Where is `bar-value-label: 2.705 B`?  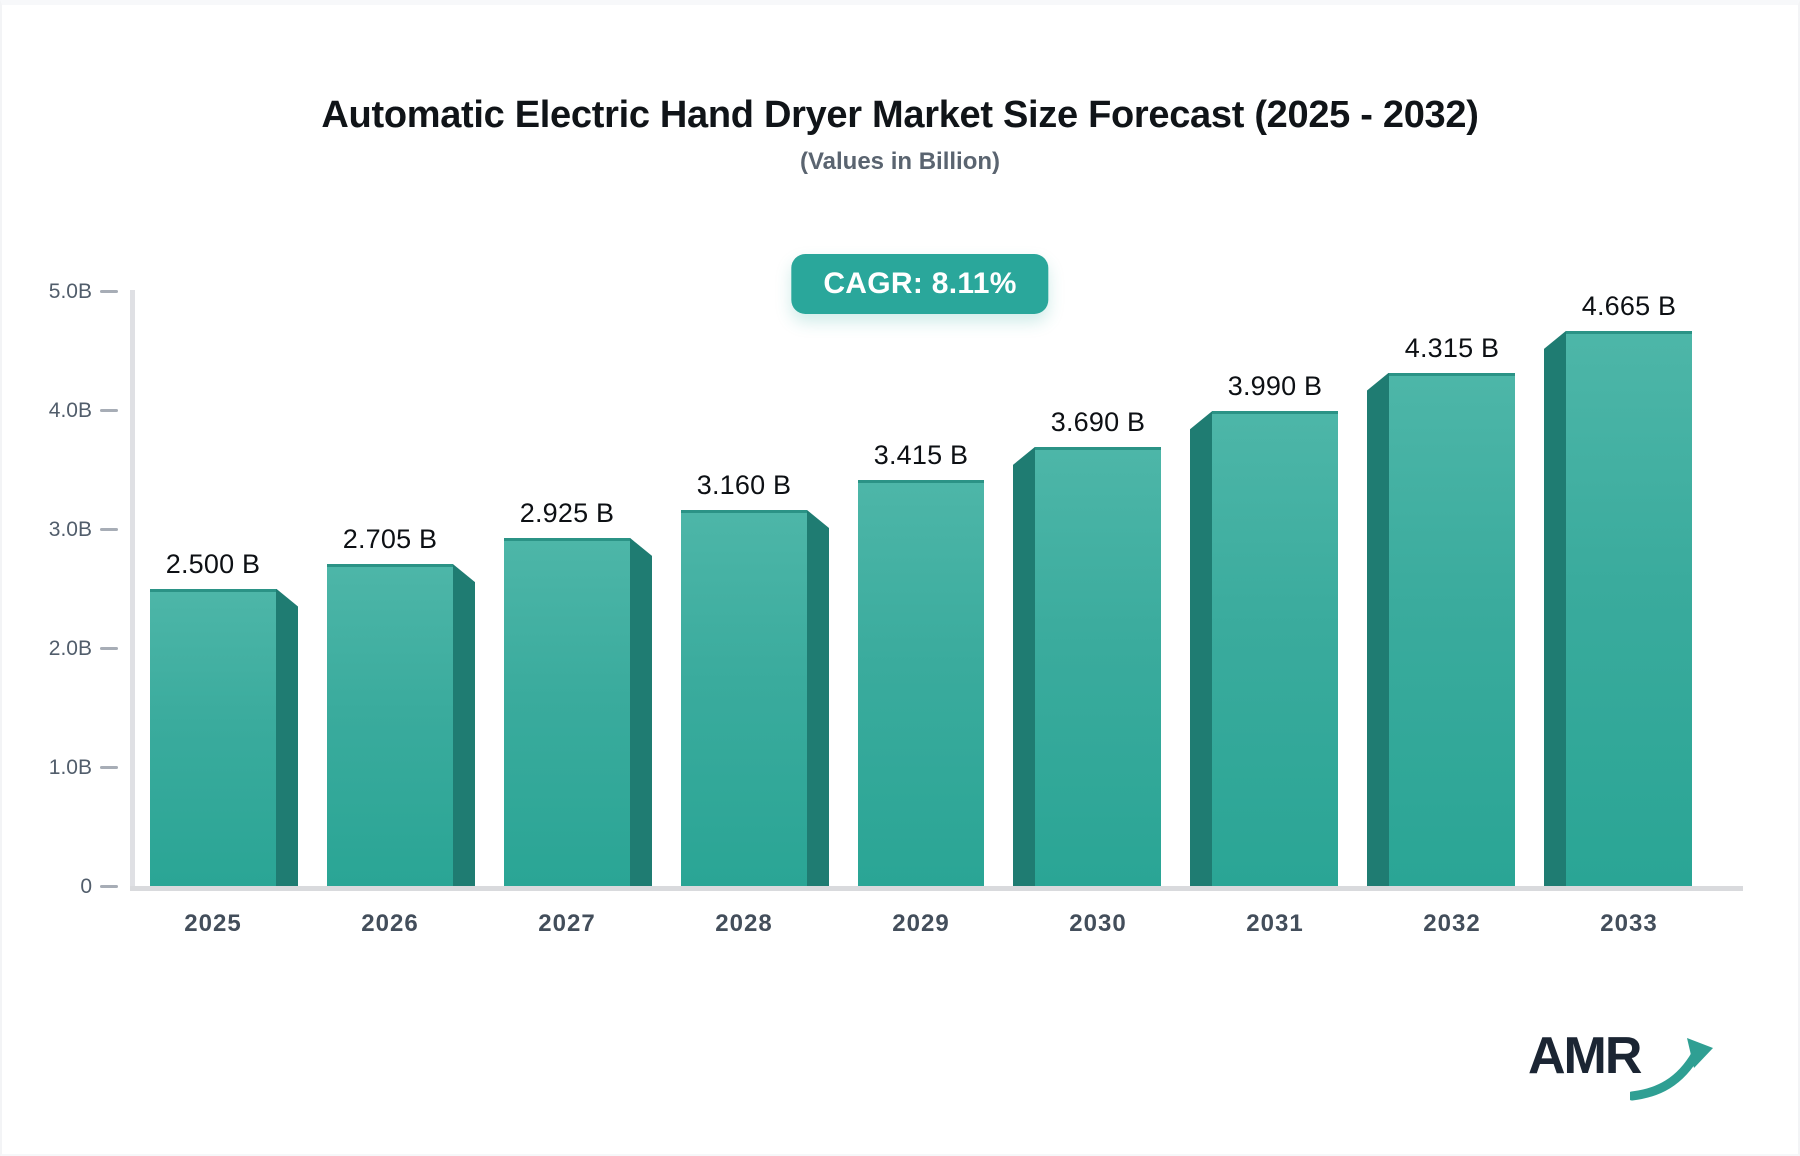 bar-value-label: 2.705 B is located at coordinates (390, 539).